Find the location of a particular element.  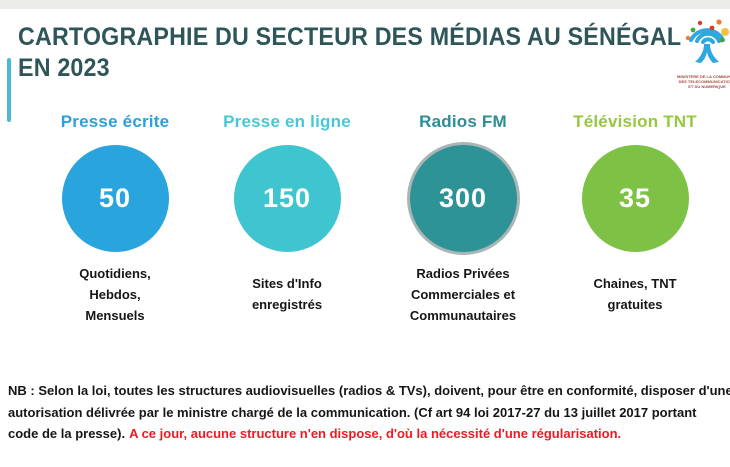

stat-value: 50 is located at coordinates (115, 198).